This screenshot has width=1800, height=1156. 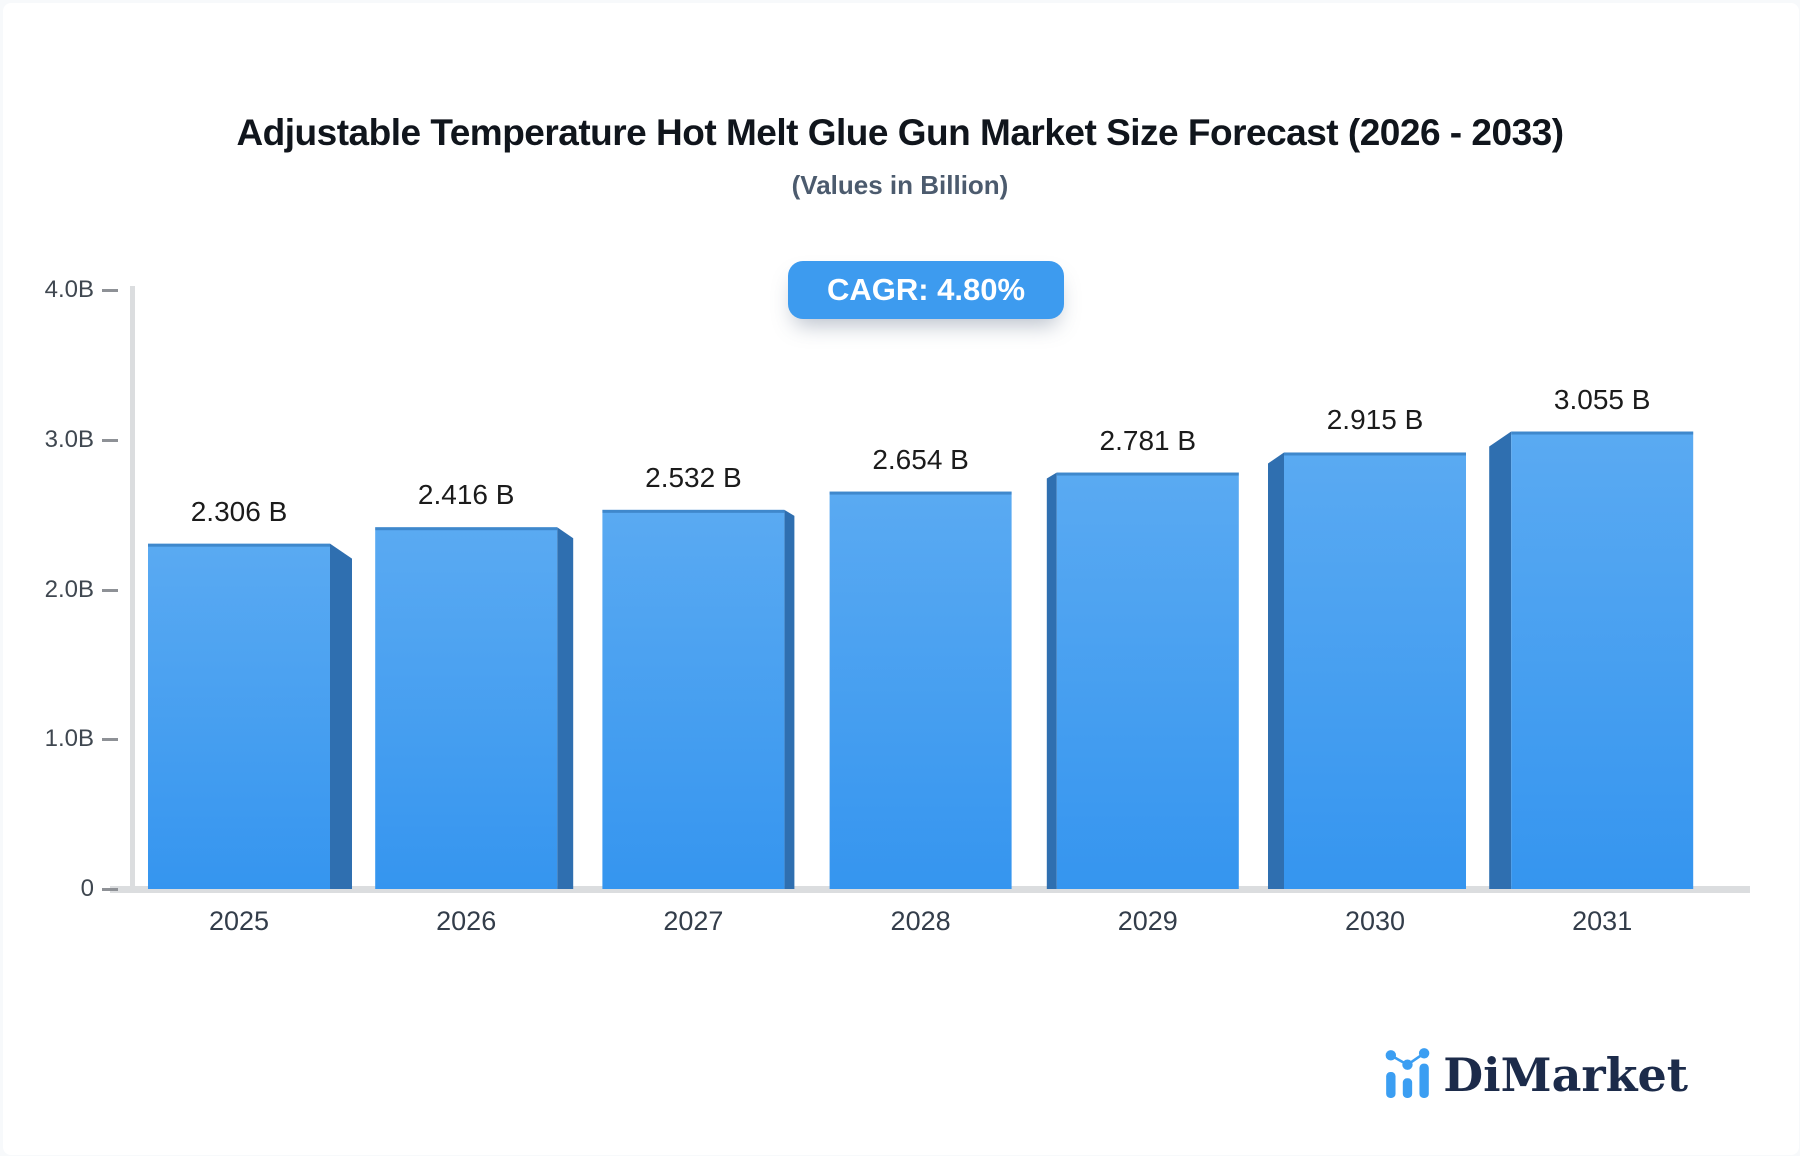 What do you see at coordinates (693, 477) in the screenshot?
I see `bar-value-label: 2.532 B` at bounding box center [693, 477].